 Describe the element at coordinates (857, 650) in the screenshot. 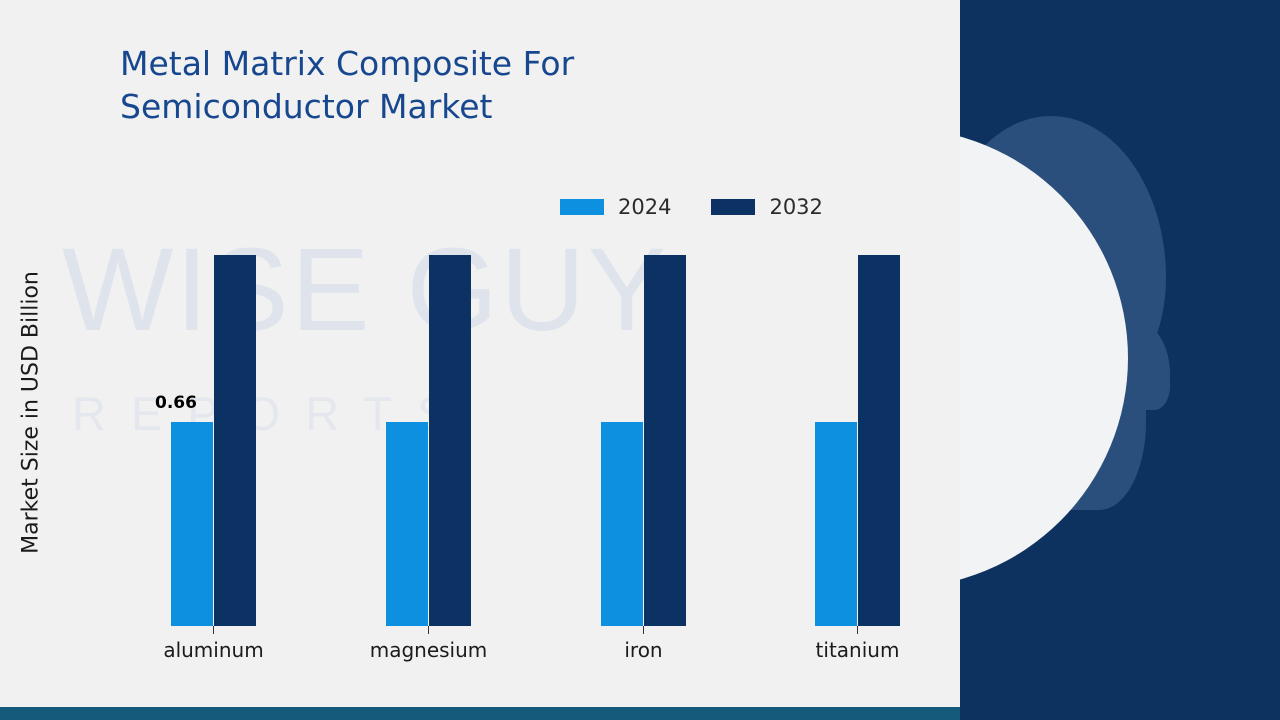

I see `x-axis-label-titanium: titanium` at that location.